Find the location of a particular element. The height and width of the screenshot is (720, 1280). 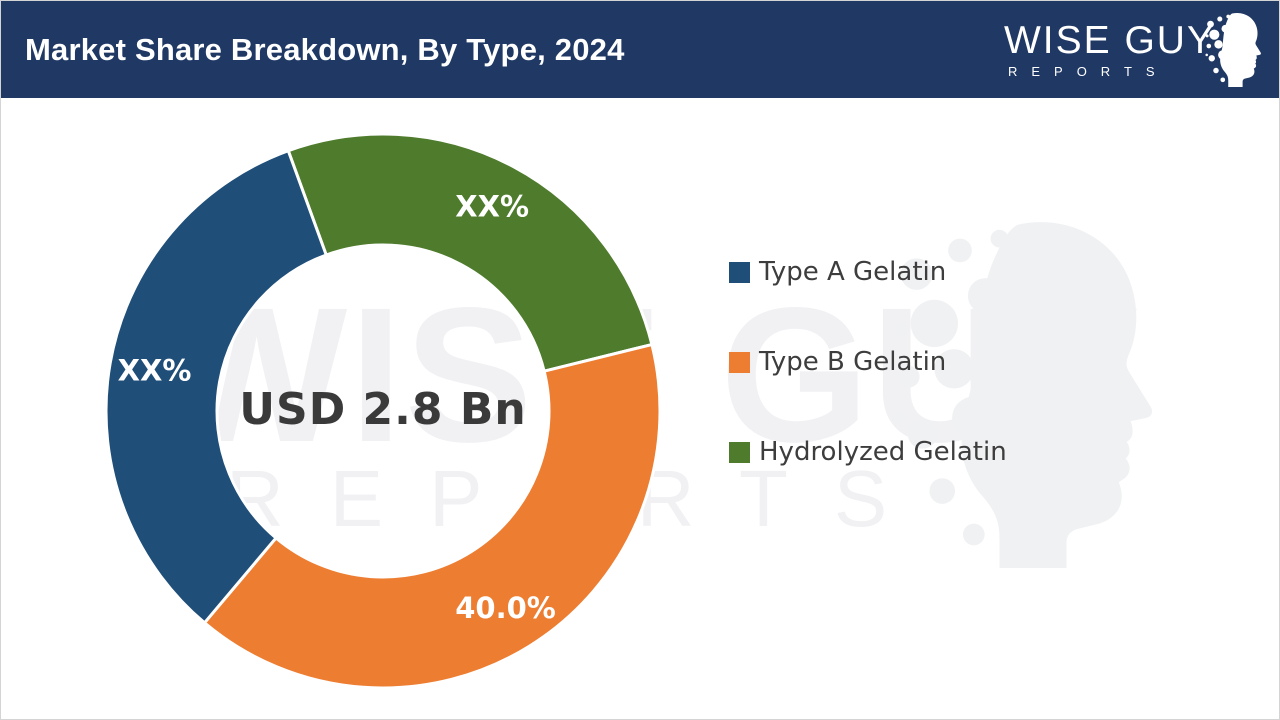

wiseguy-logo: WISE GUY REPORTS is located at coordinates (1135, 49).